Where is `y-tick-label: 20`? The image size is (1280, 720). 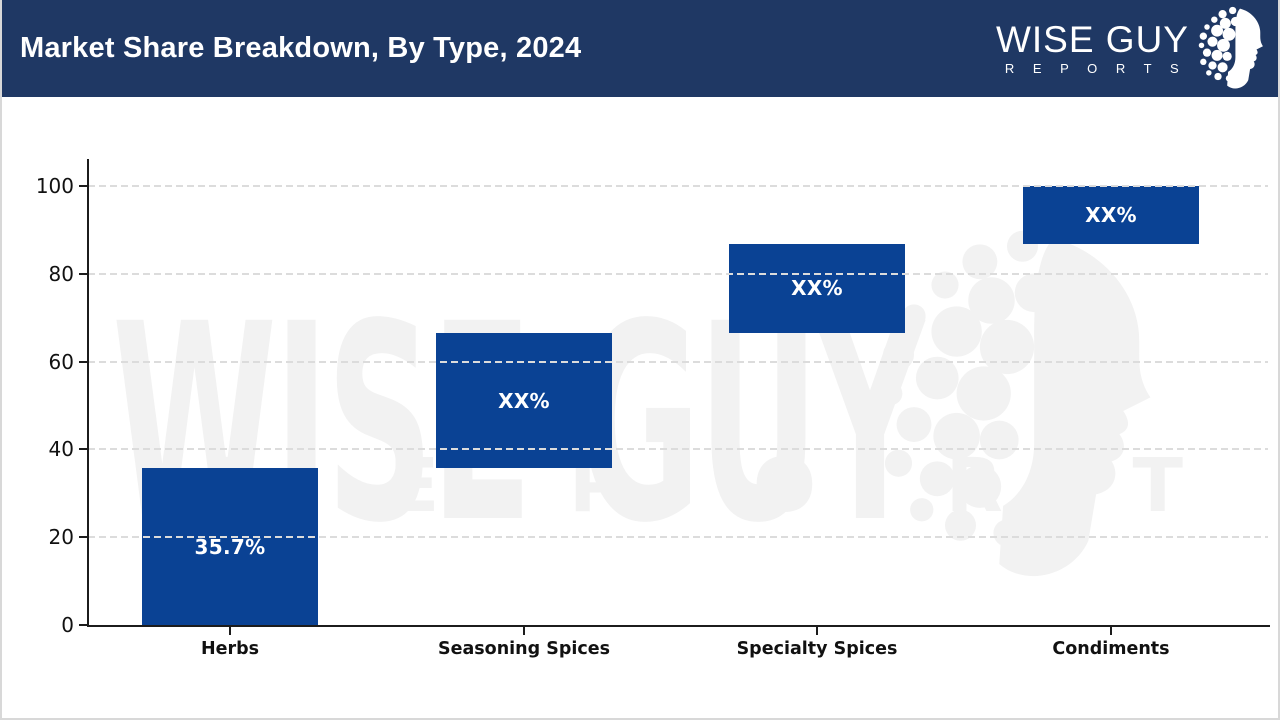 y-tick-label: 20 is located at coordinates (61, 537).